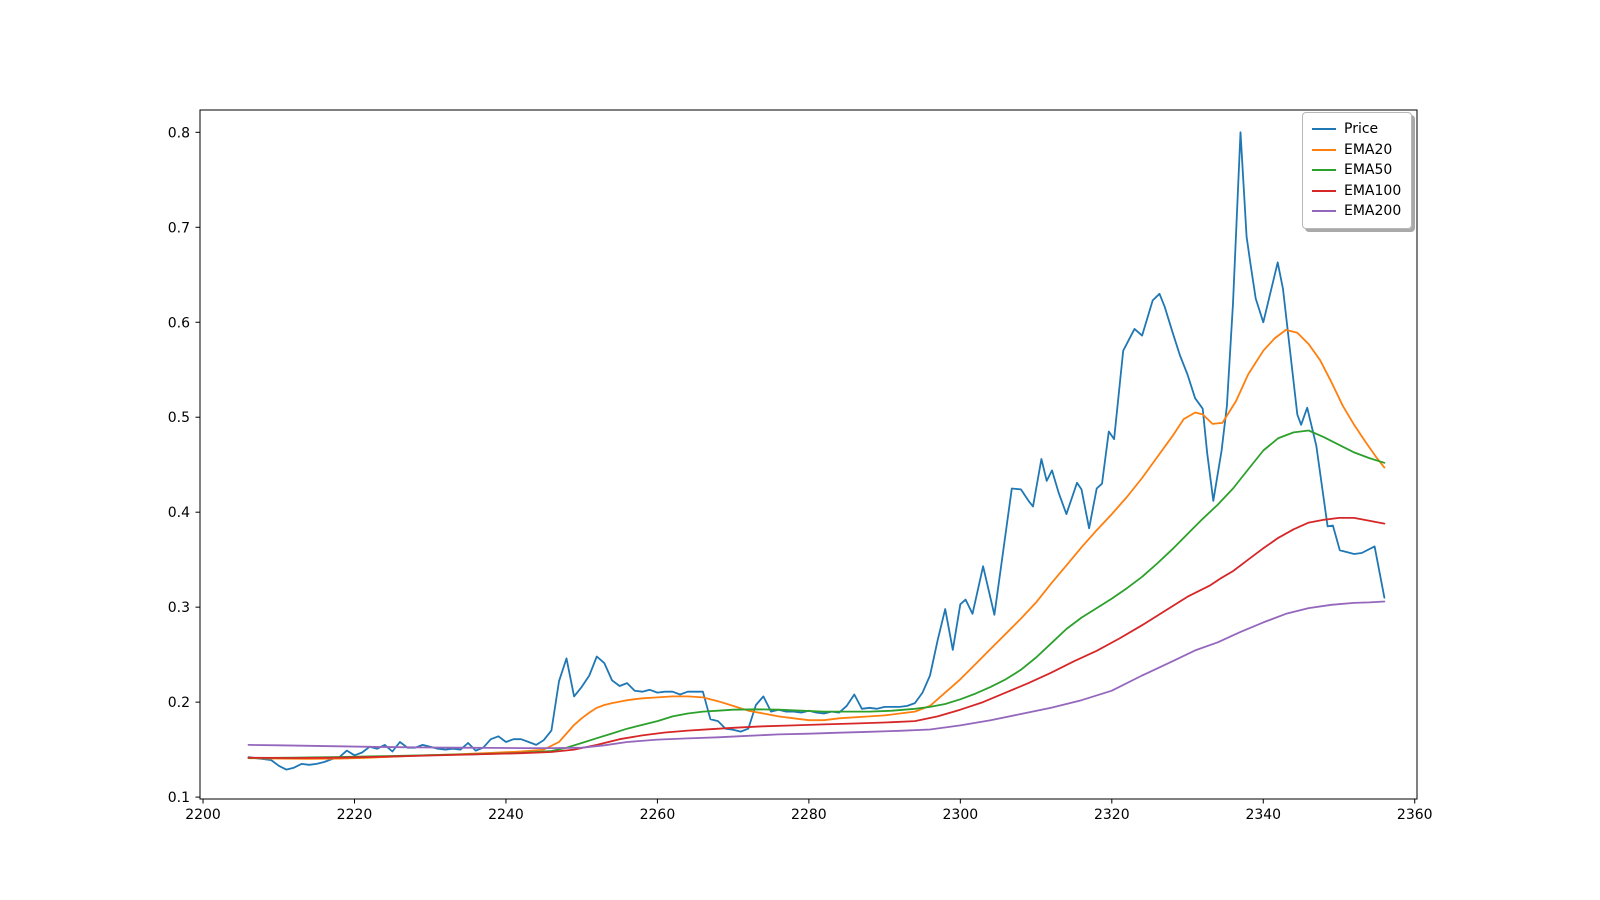 This screenshot has width=1600, height=900. I want to click on ema20-line-swatch, so click(1324, 149).